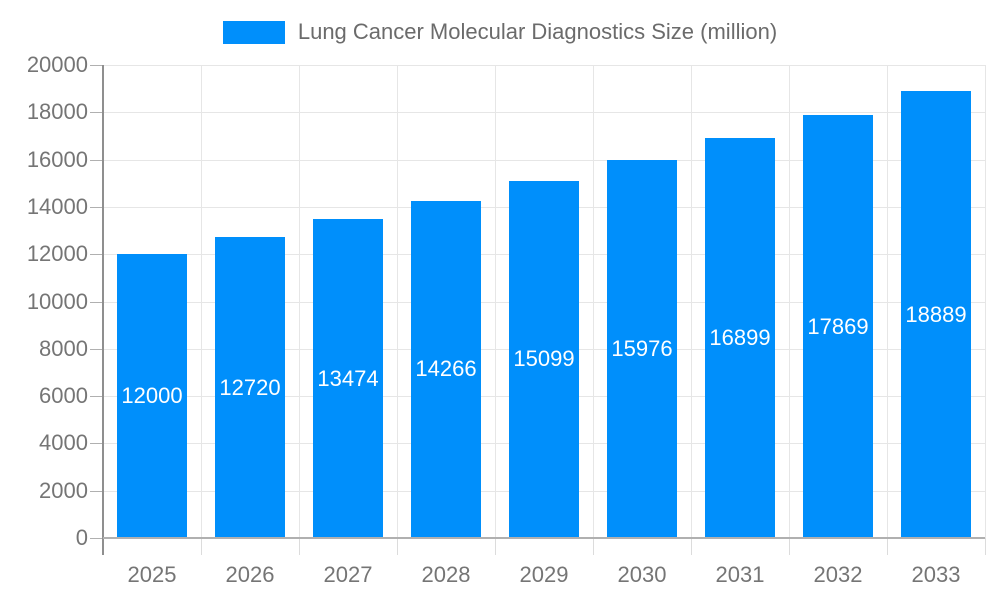  I want to click on bar-value-label: 17869, so click(838, 326).